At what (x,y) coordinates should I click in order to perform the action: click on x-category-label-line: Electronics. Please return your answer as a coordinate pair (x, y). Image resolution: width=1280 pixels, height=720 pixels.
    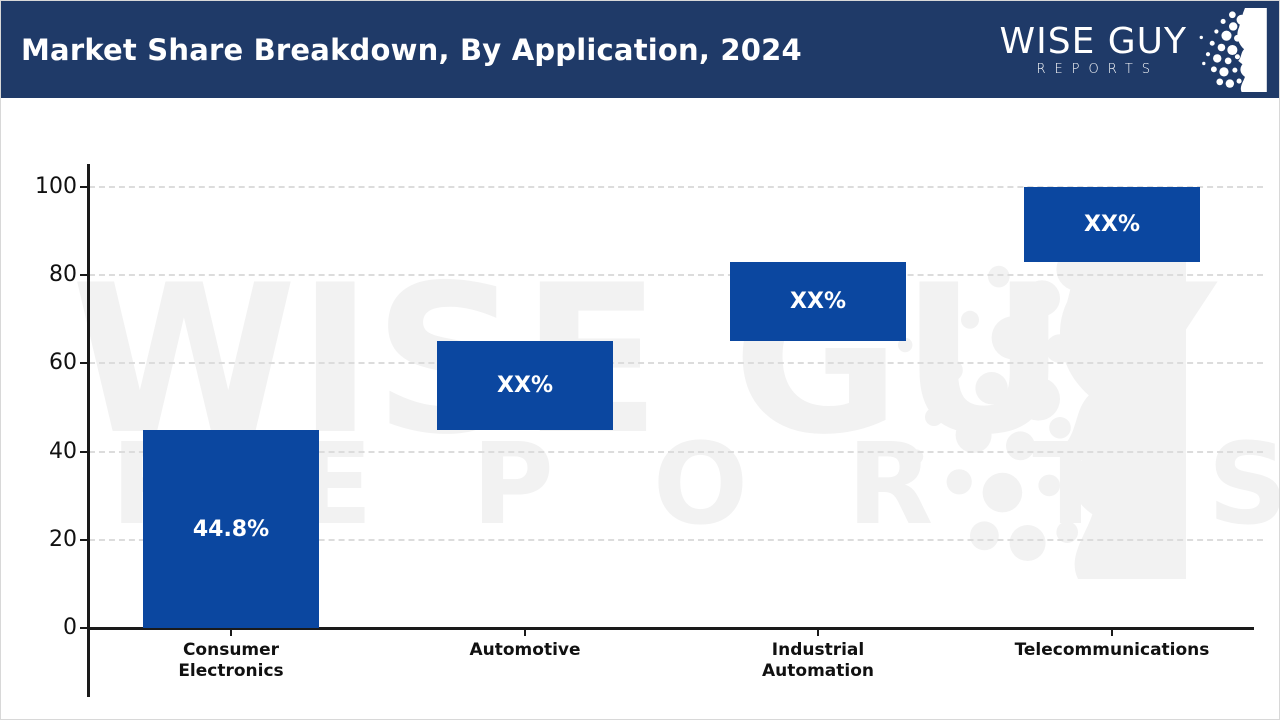
    Looking at the image, I should click on (231, 671).